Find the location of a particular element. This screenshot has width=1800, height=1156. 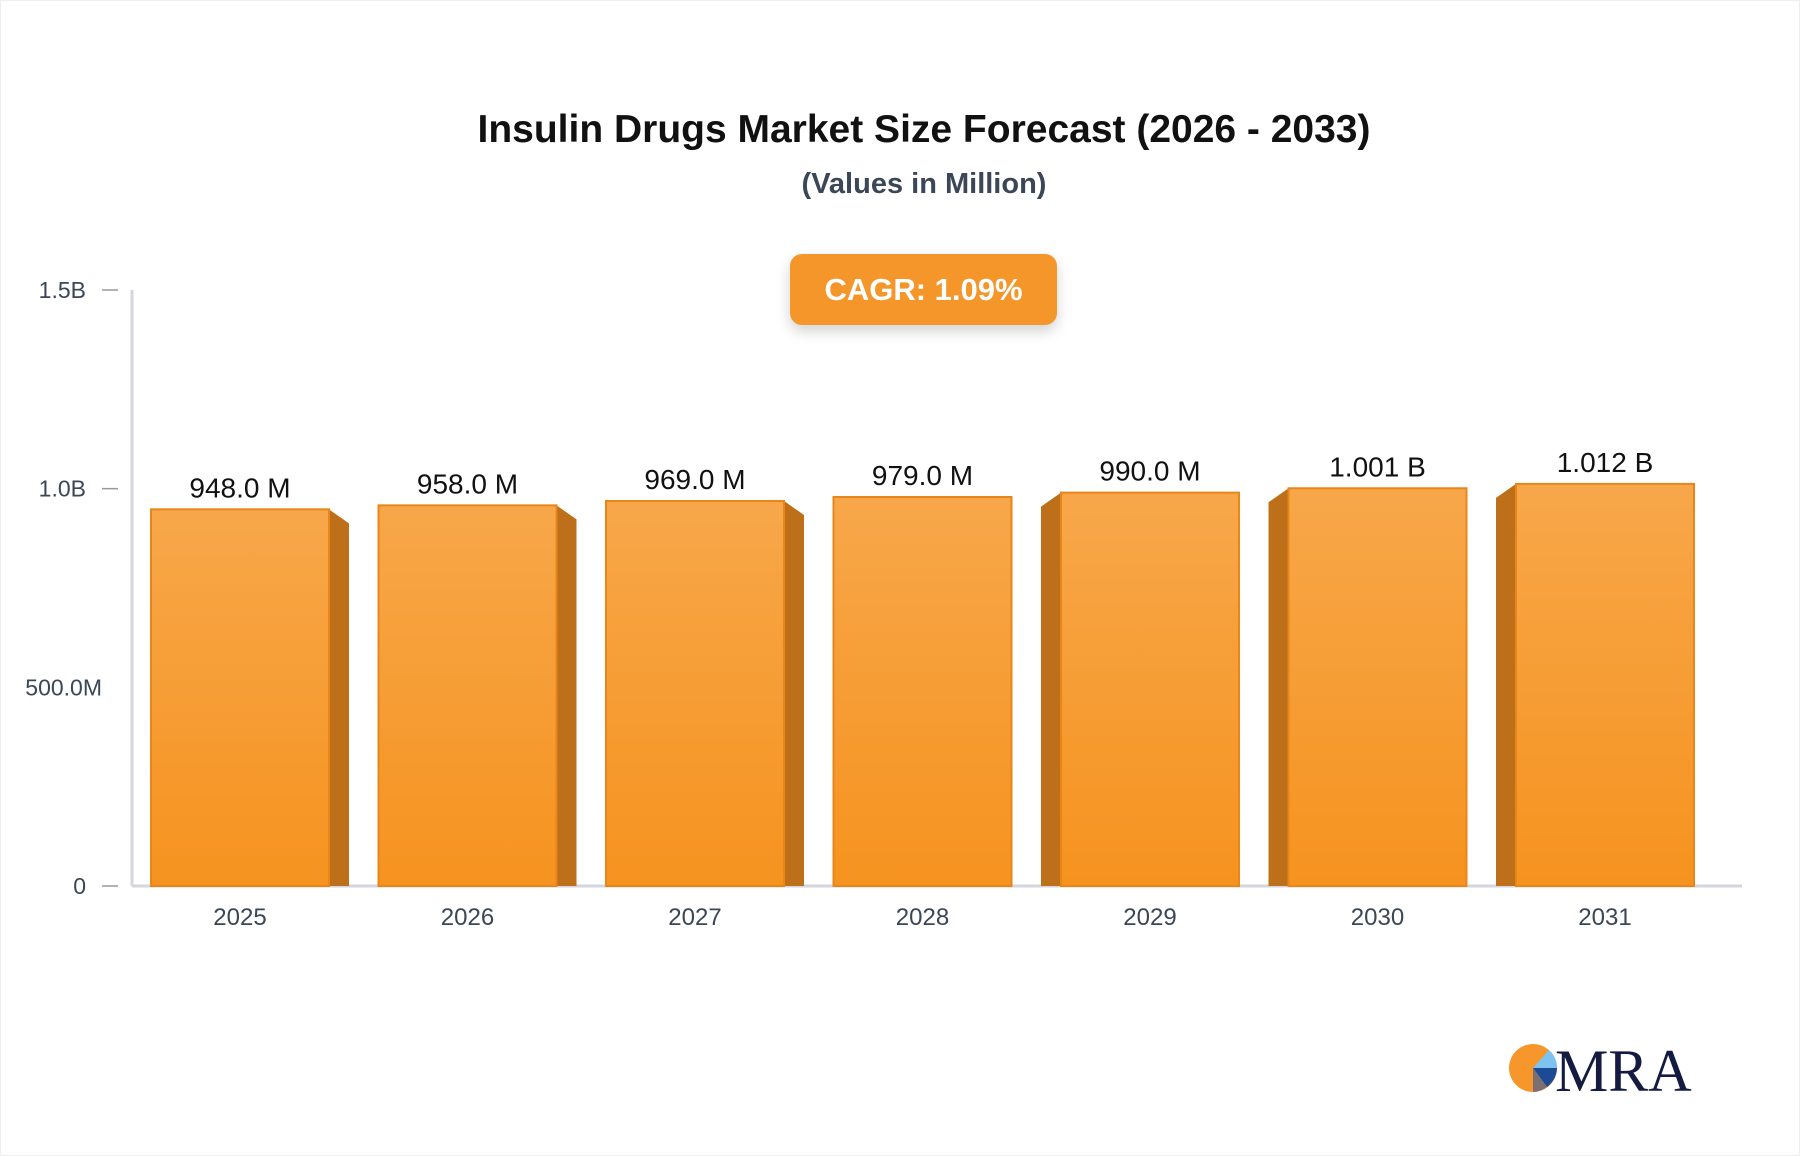

data-label: 958.0 M is located at coordinates (467, 483).